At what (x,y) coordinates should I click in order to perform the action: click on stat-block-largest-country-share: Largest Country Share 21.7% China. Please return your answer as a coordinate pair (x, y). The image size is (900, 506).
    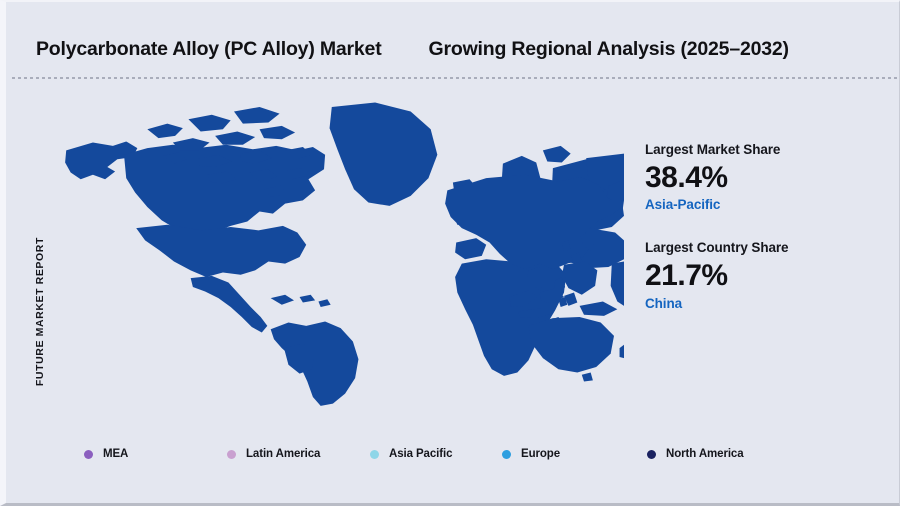
    Looking at the image, I should click on (765, 275).